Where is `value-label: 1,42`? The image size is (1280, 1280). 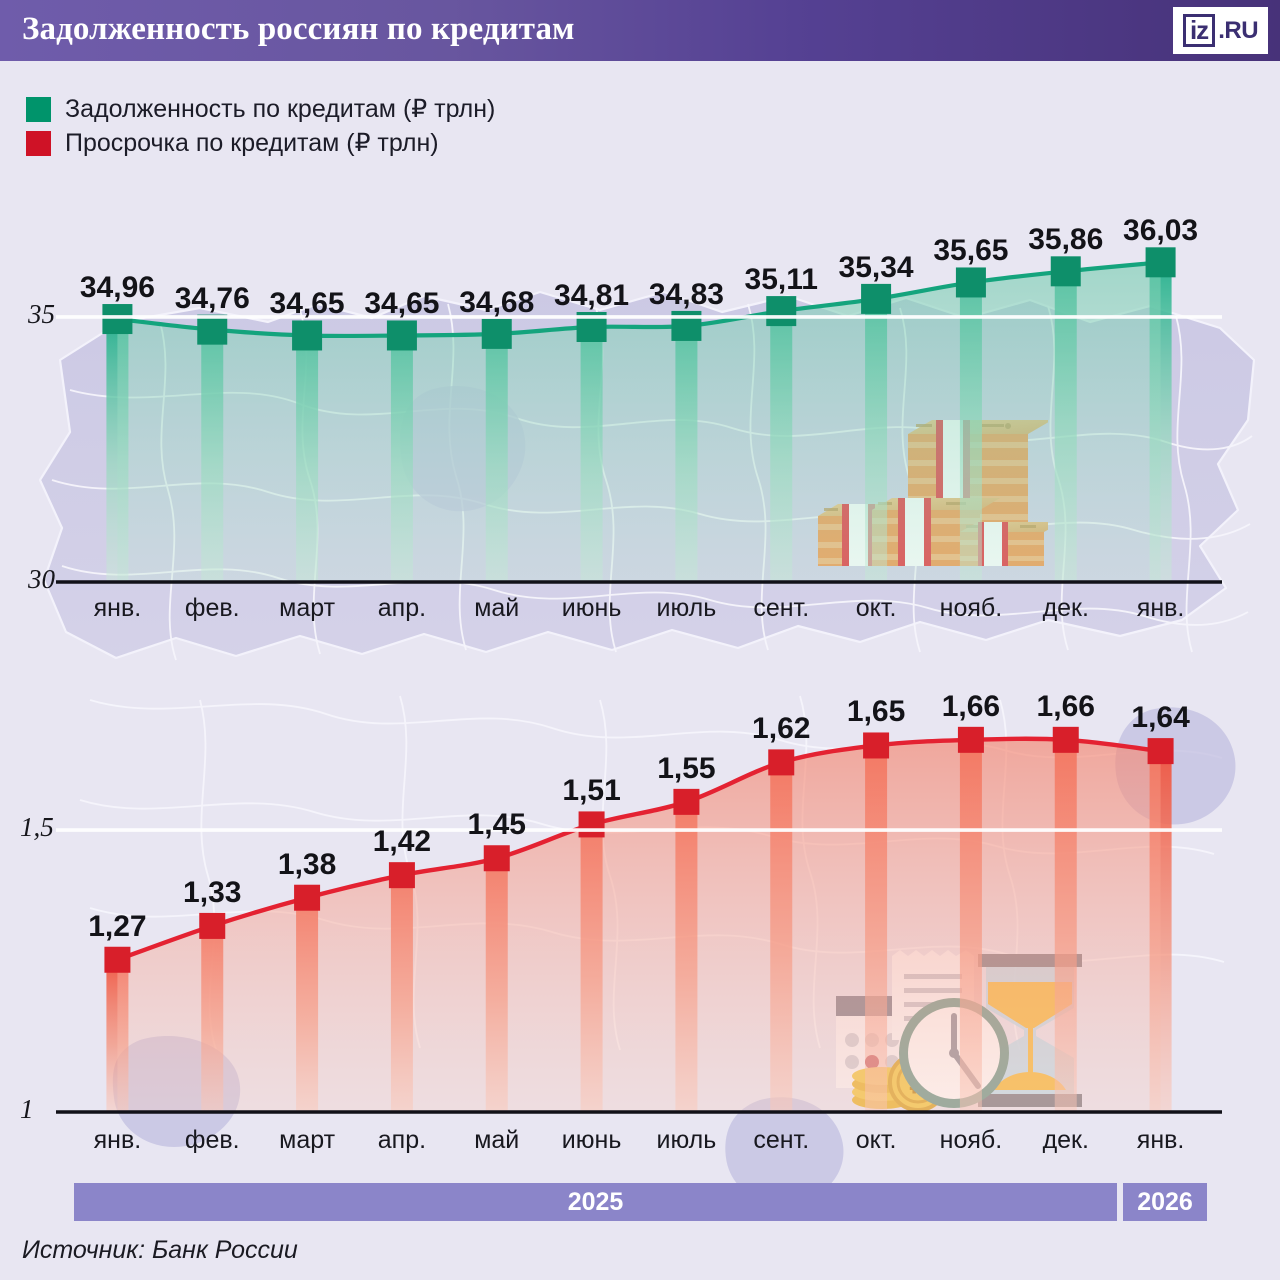
value-label: 1,42 is located at coordinates (402, 842).